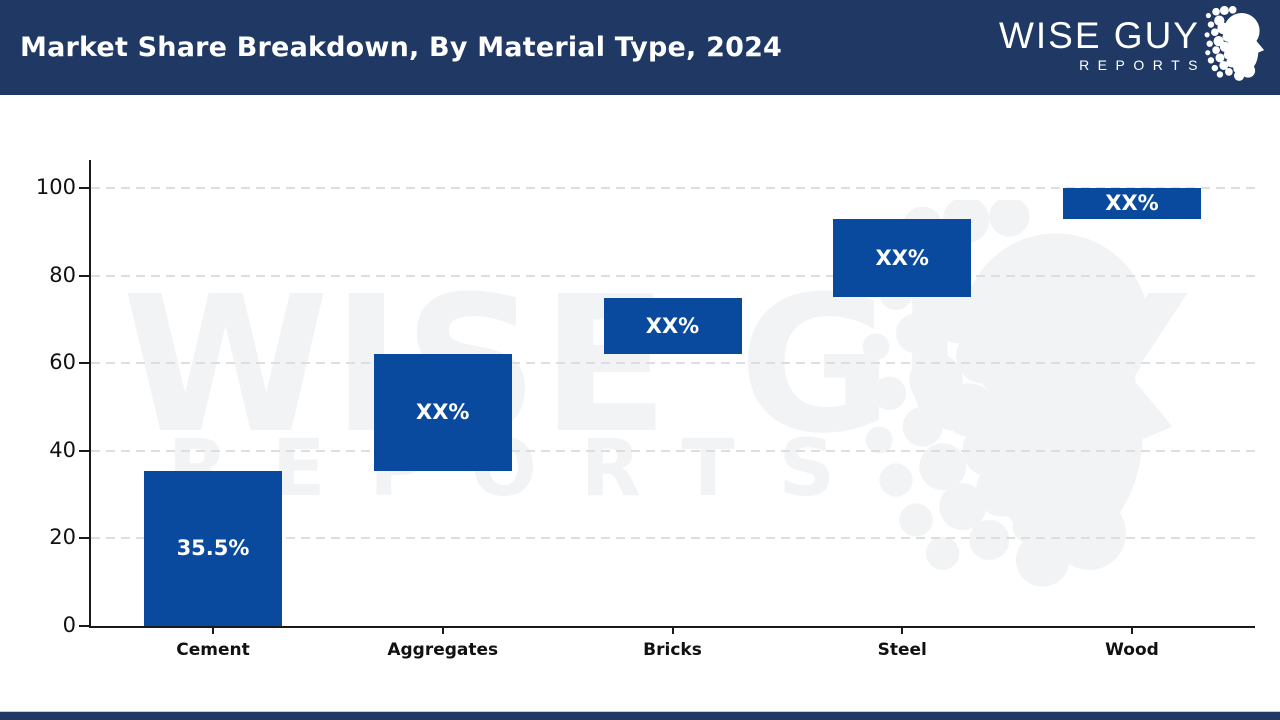  I want to click on x-axis-label-wood: Wood, so click(1132, 650).